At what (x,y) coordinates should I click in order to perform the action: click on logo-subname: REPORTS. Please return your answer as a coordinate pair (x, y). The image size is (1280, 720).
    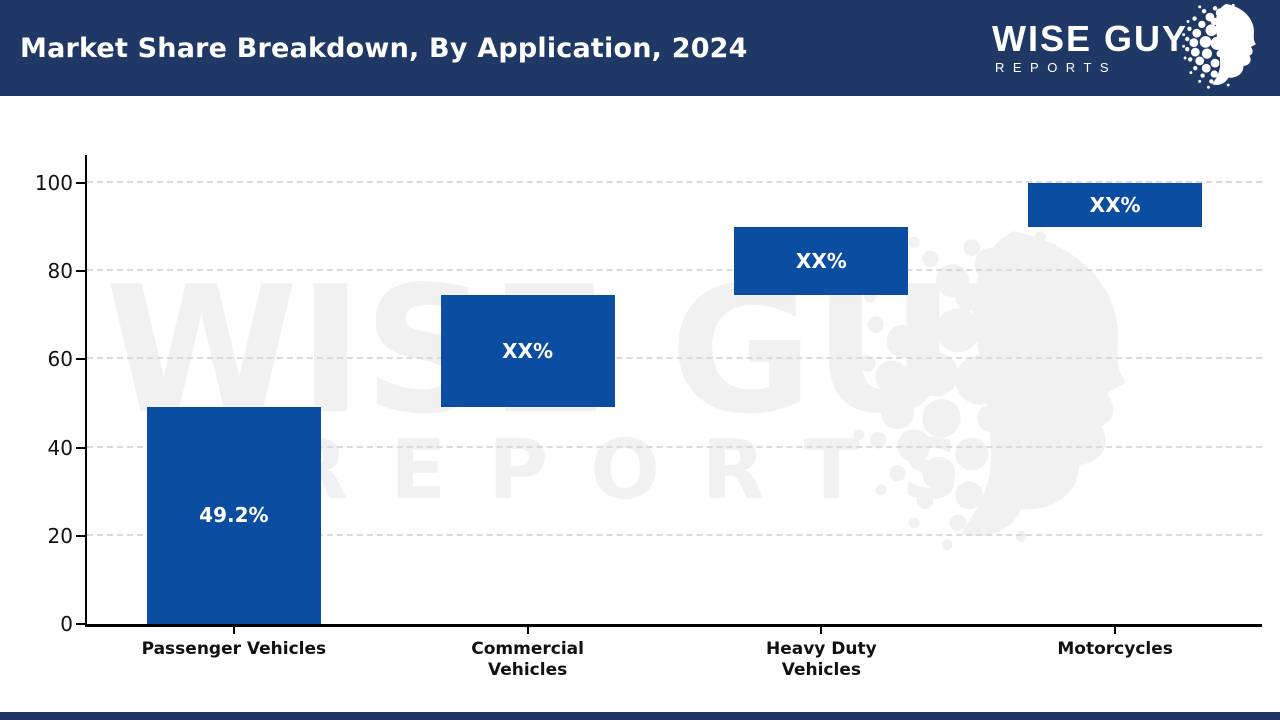
    Looking at the image, I should click on (1056, 67).